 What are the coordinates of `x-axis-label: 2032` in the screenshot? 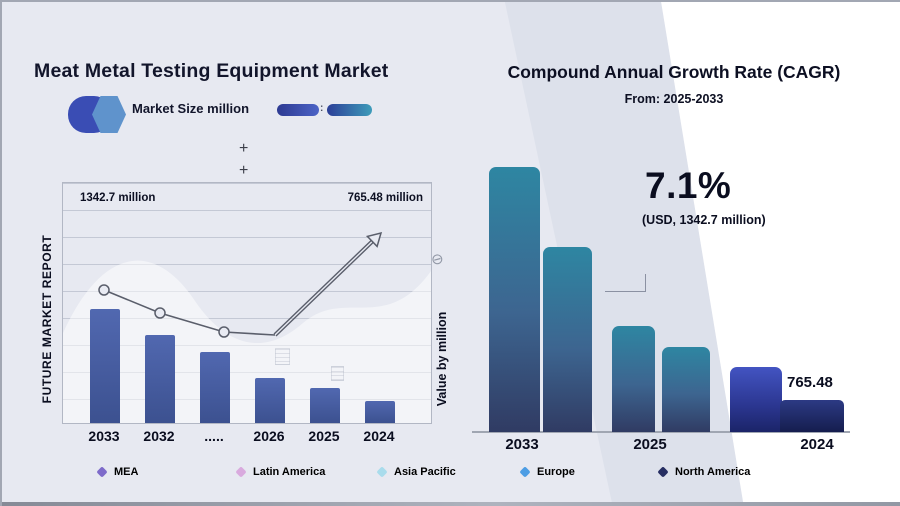 It's located at (159, 436).